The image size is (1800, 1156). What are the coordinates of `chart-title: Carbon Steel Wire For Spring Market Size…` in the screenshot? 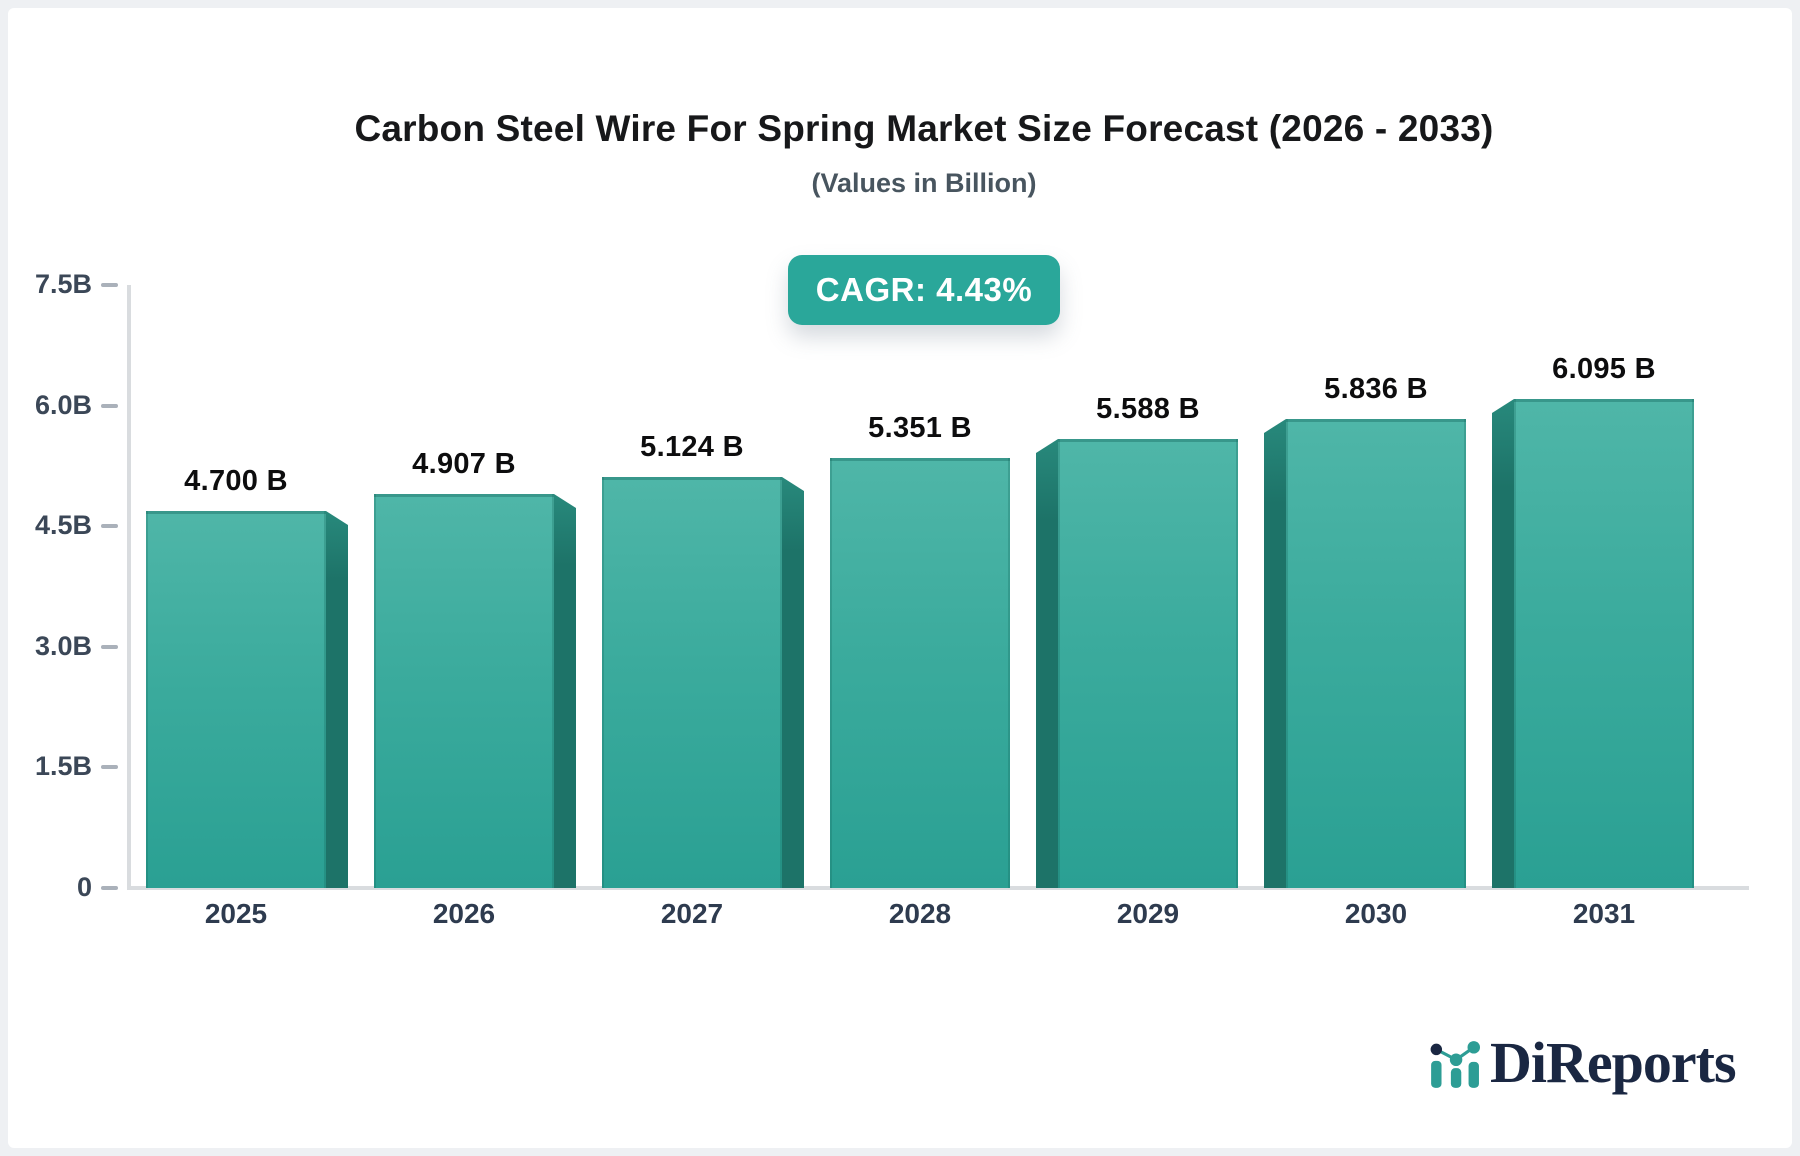 It's located at (924, 128).